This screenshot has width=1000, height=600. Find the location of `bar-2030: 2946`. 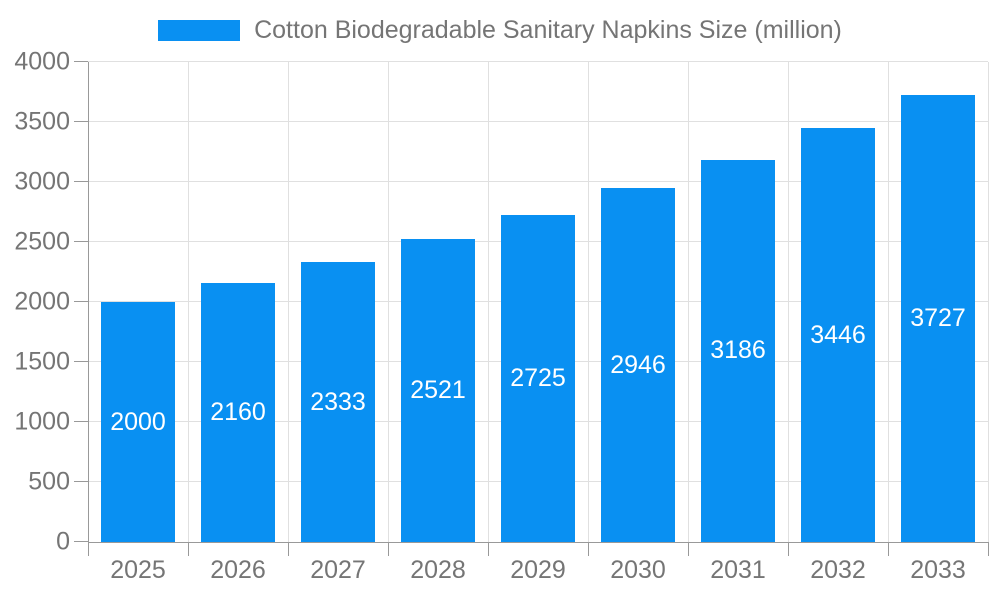

bar-2030: 2946 is located at coordinates (638, 365).